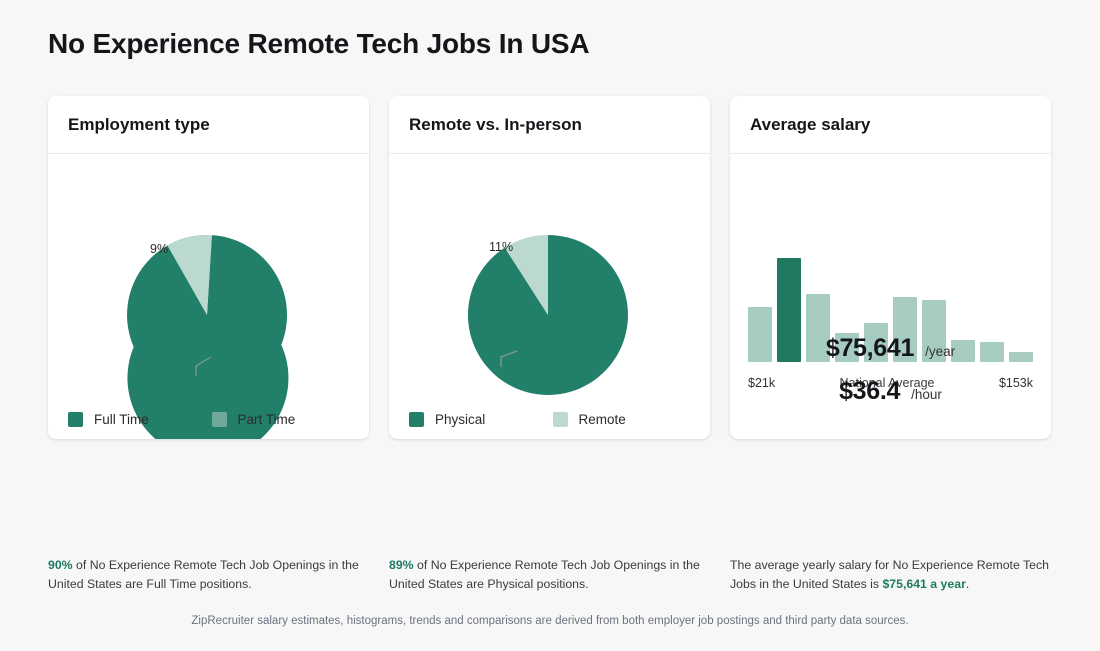 The width and height of the screenshot is (1100, 651). I want to click on card-body-remote-vs-inperson: 11% 89% Physical Remote, so click(549, 296).